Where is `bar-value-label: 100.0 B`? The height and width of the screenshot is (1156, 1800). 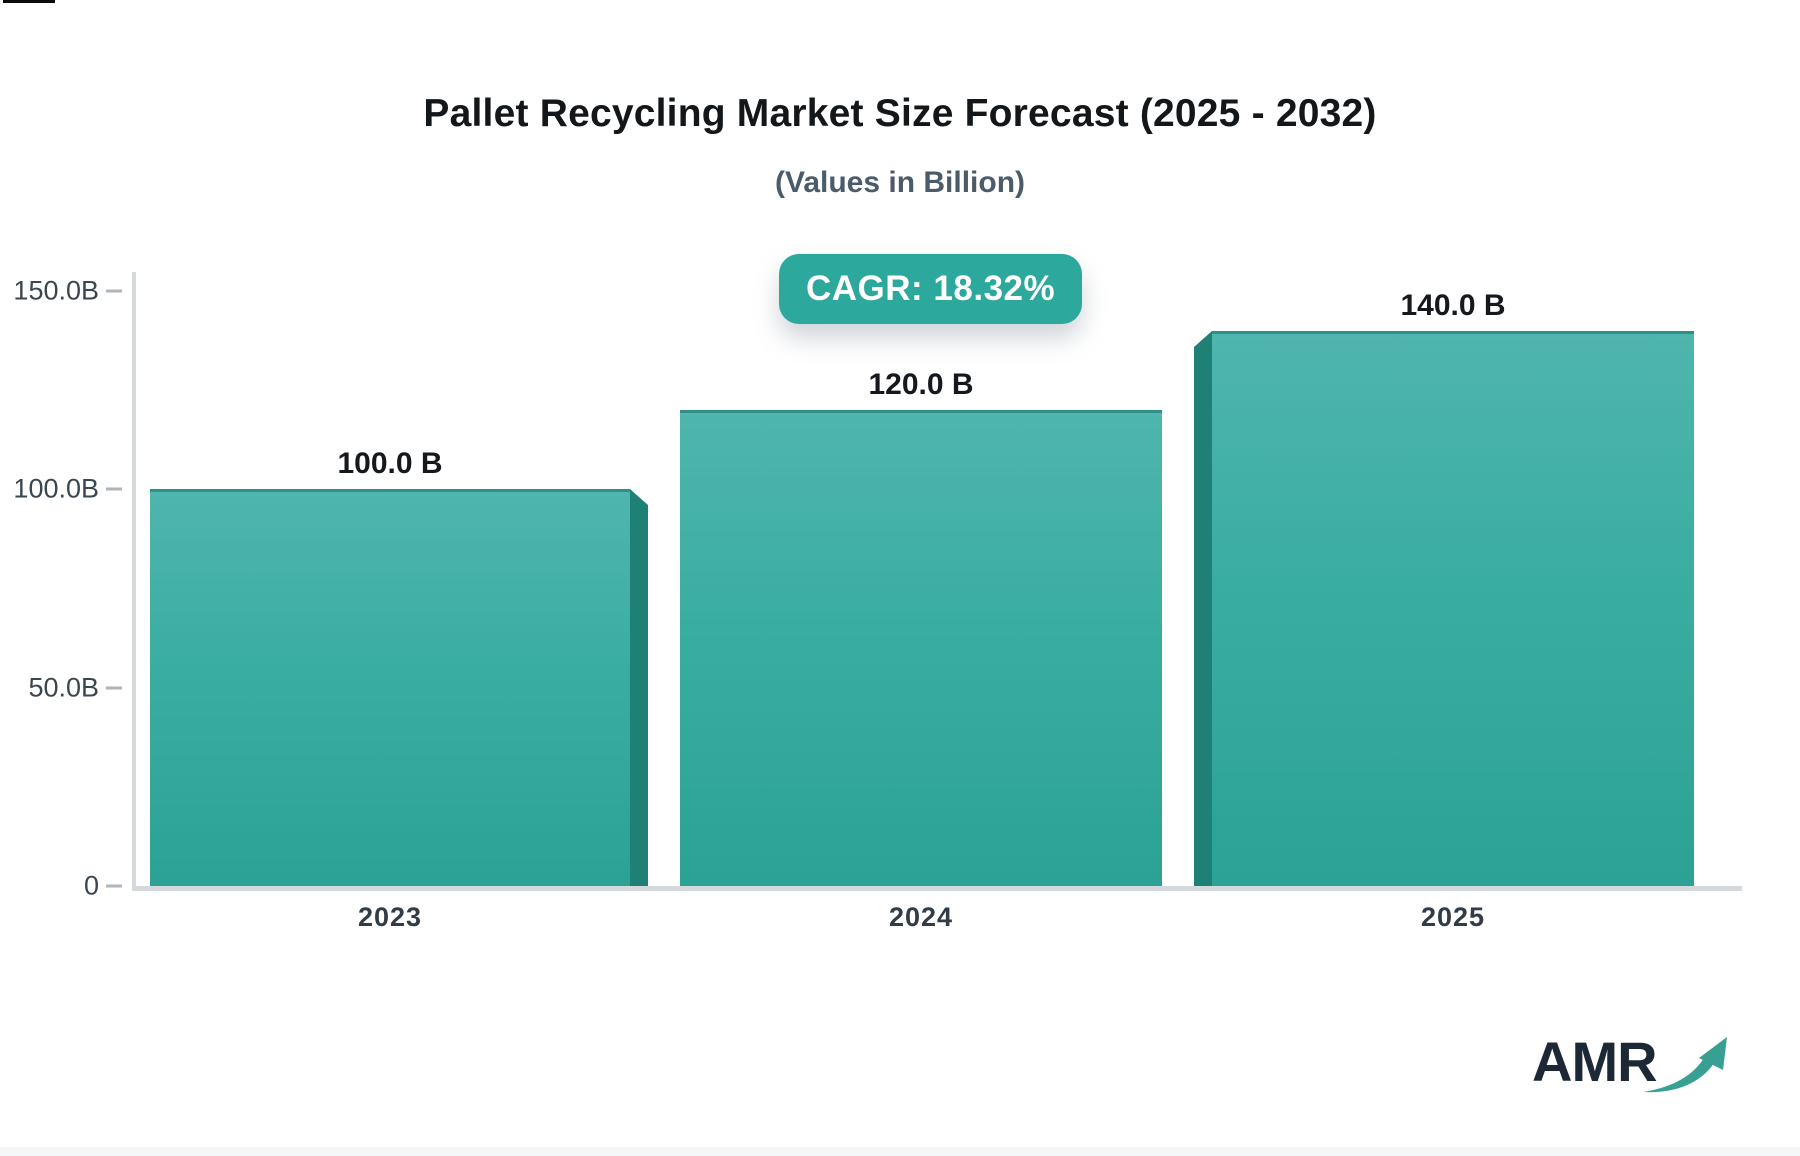
bar-value-label: 100.0 B is located at coordinates (390, 463).